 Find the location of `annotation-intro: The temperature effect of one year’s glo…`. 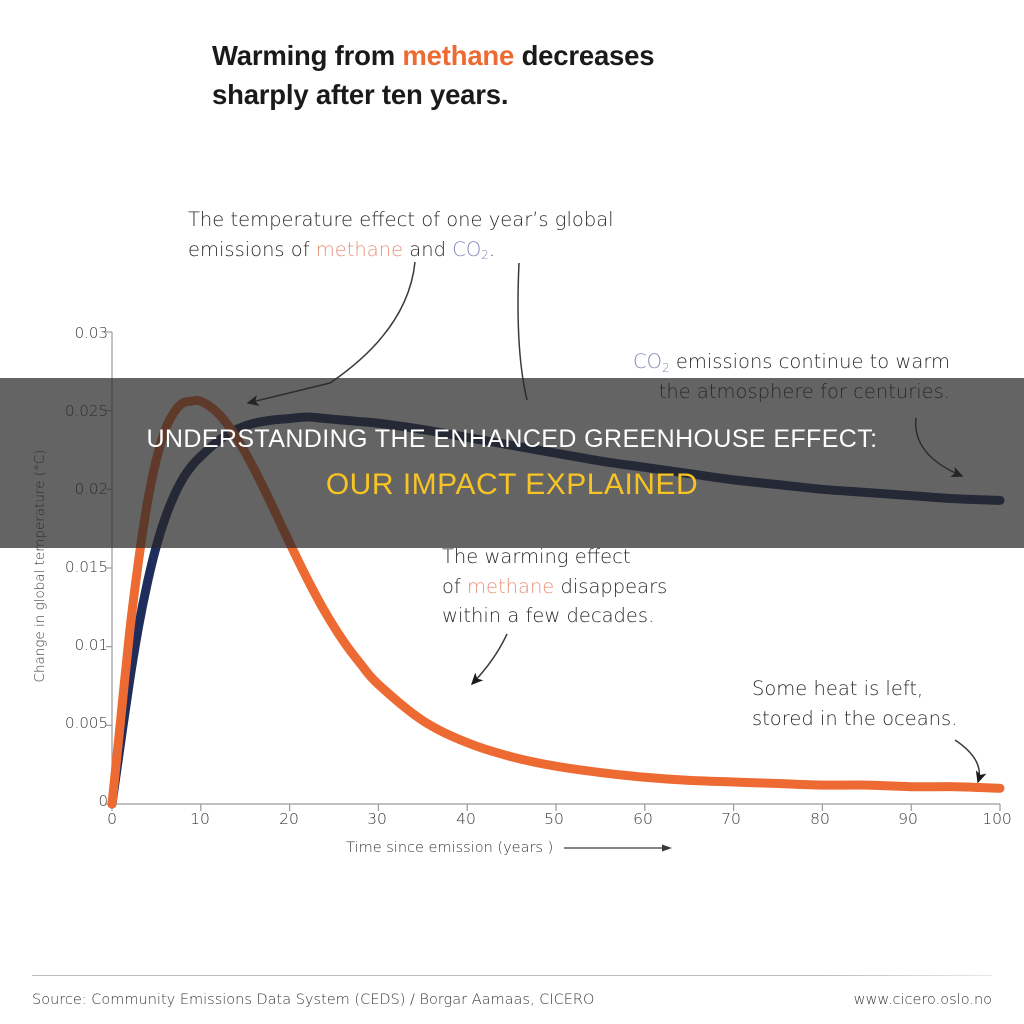

annotation-intro: The temperature effect of one year’s glo… is located at coordinates (443, 234).